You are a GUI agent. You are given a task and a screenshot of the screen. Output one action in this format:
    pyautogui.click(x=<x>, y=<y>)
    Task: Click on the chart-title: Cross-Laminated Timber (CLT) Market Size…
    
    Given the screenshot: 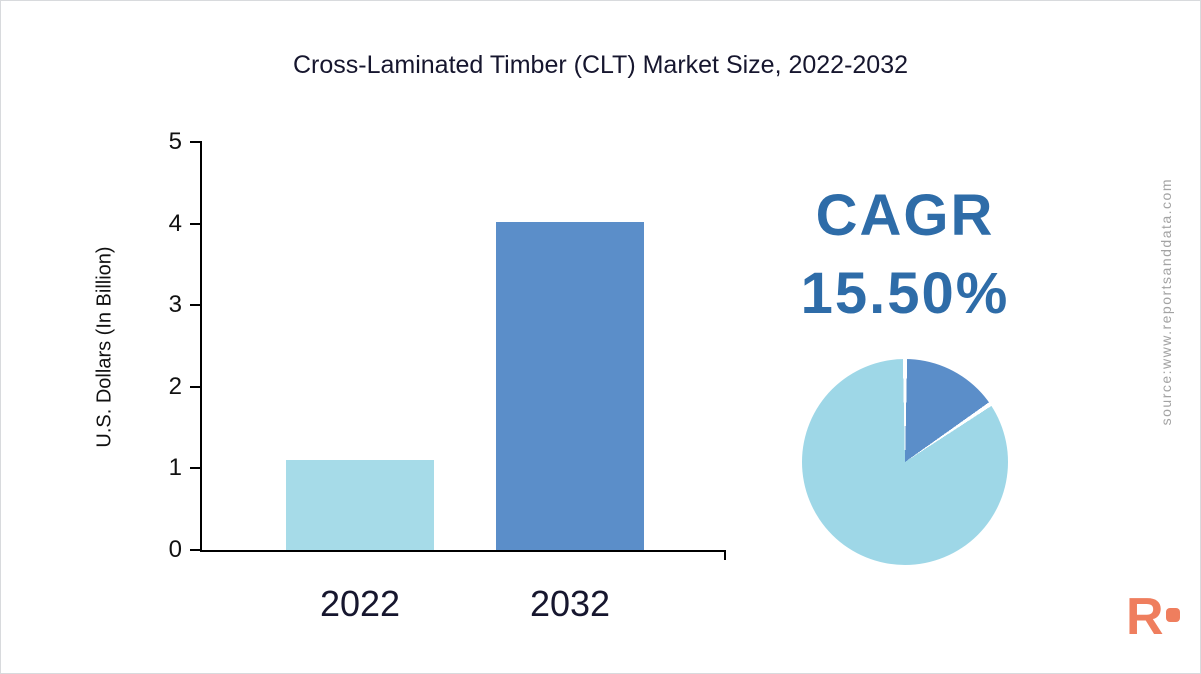 What is the action you would take?
    pyautogui.click(x=600, y=65)
    